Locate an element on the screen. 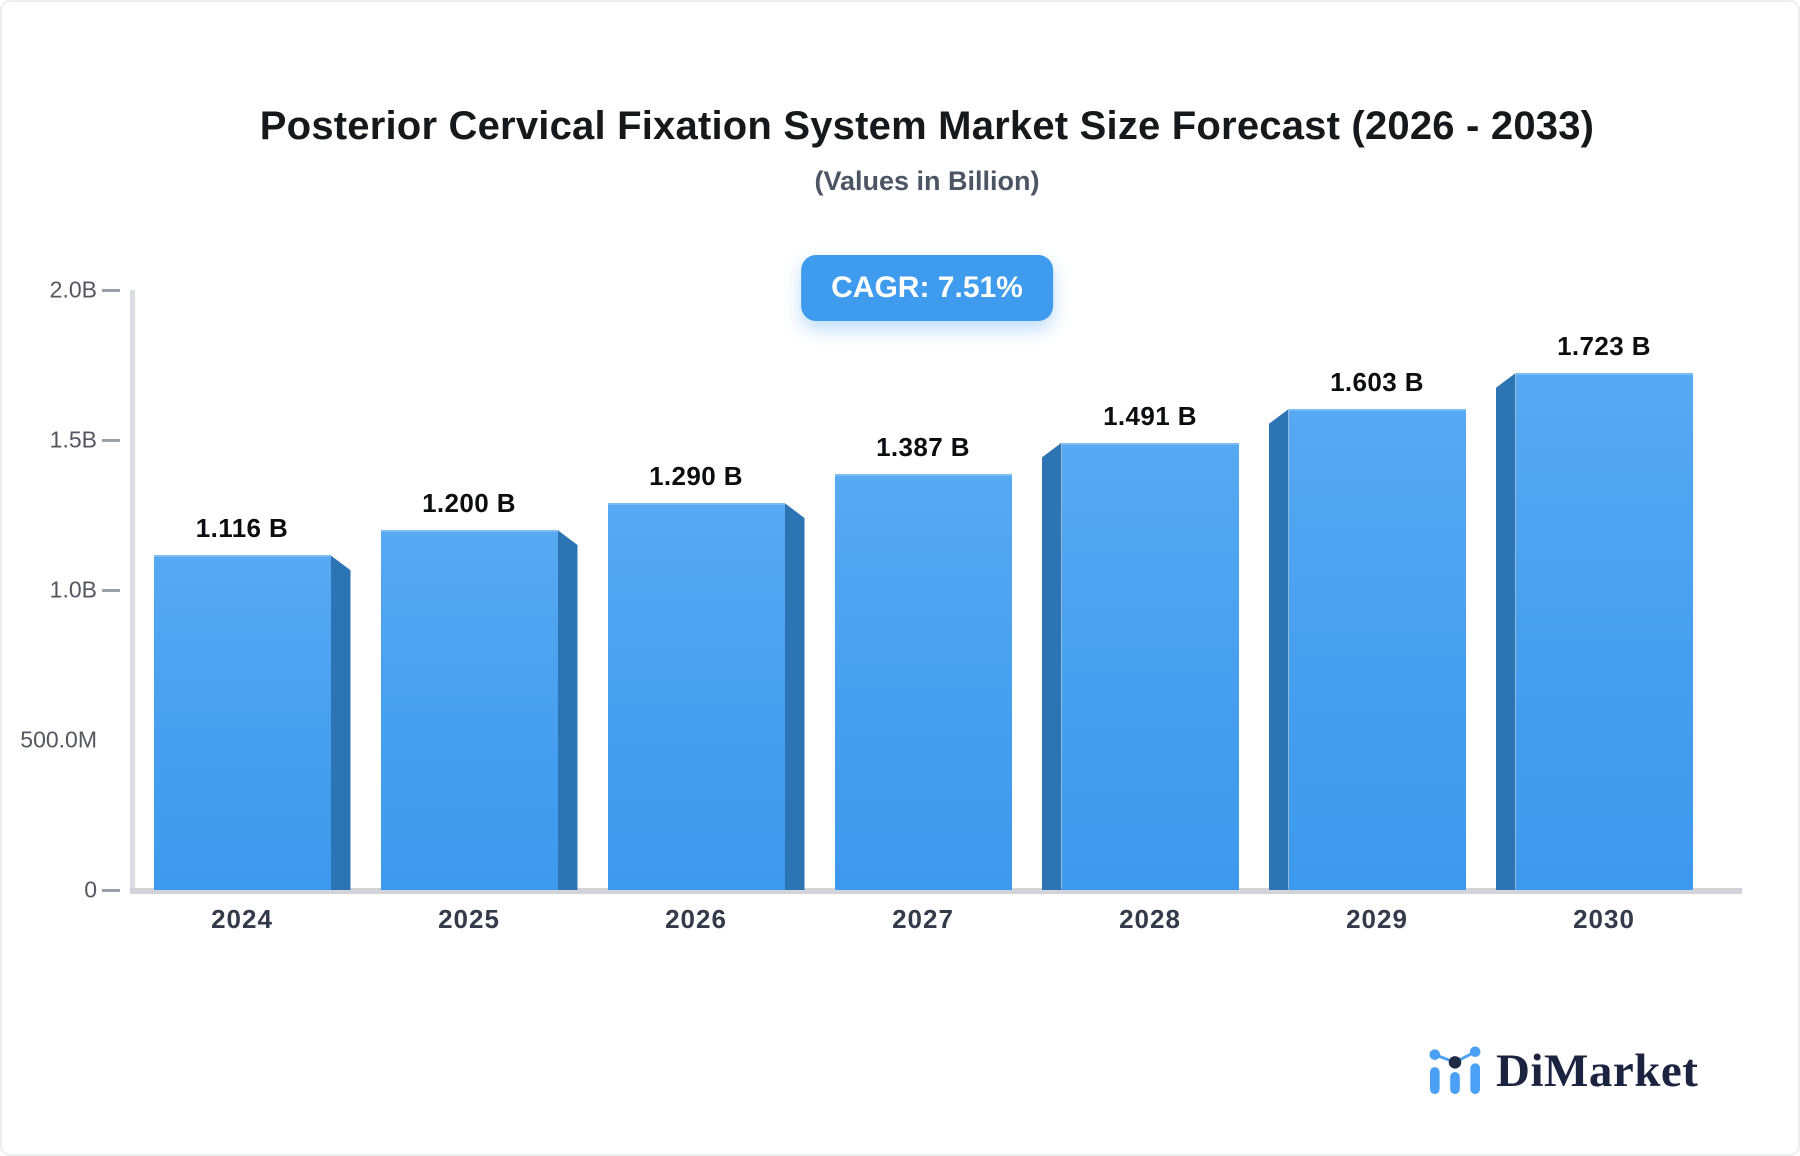  x-axis-label: 2027 is located at coordinates (923, 919).